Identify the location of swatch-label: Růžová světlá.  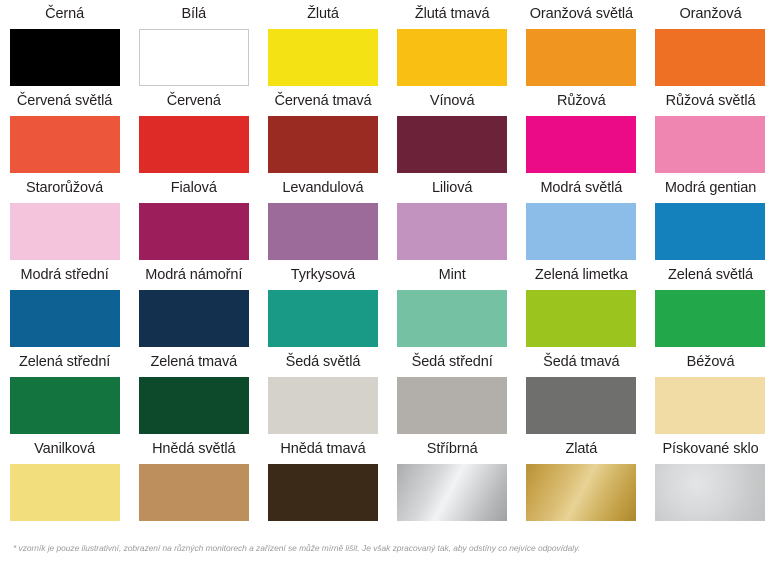
(710, 101).